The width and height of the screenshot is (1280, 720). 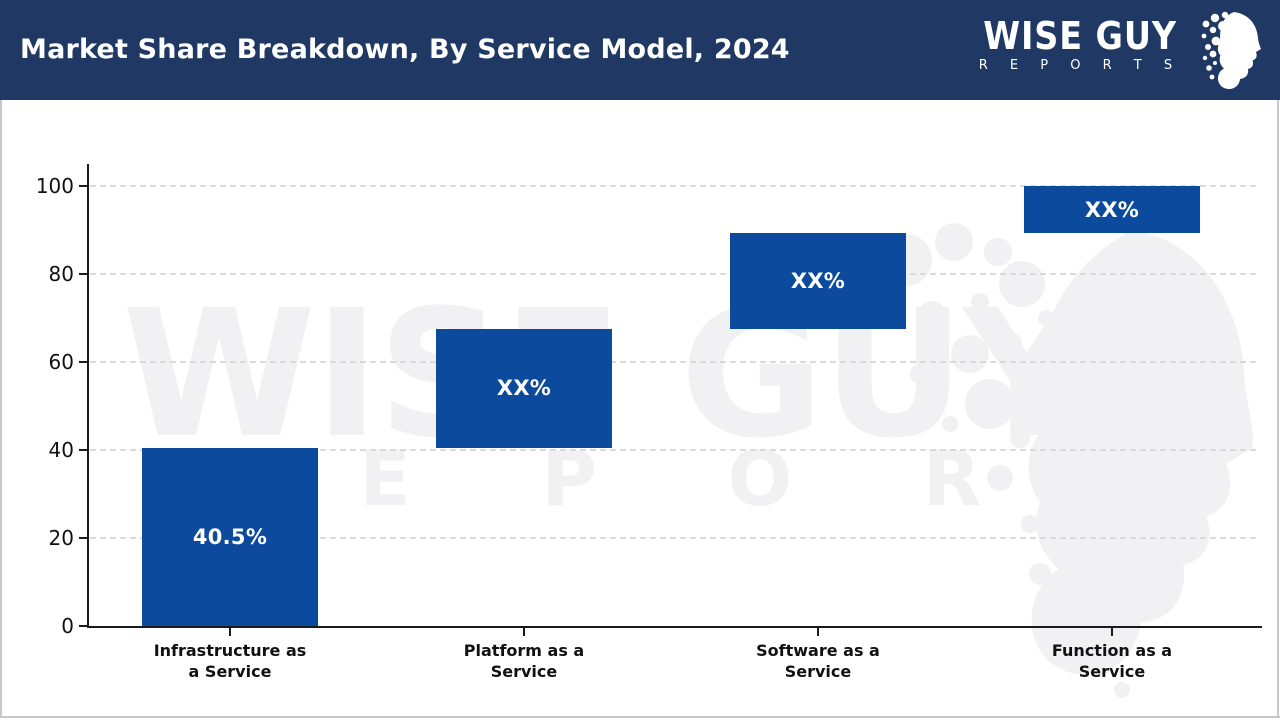 What do you see at coordinates (1080, 65) in the screenshot?
I see `brand-subname: R E P O R T S` at bounding box center [1080, 65].